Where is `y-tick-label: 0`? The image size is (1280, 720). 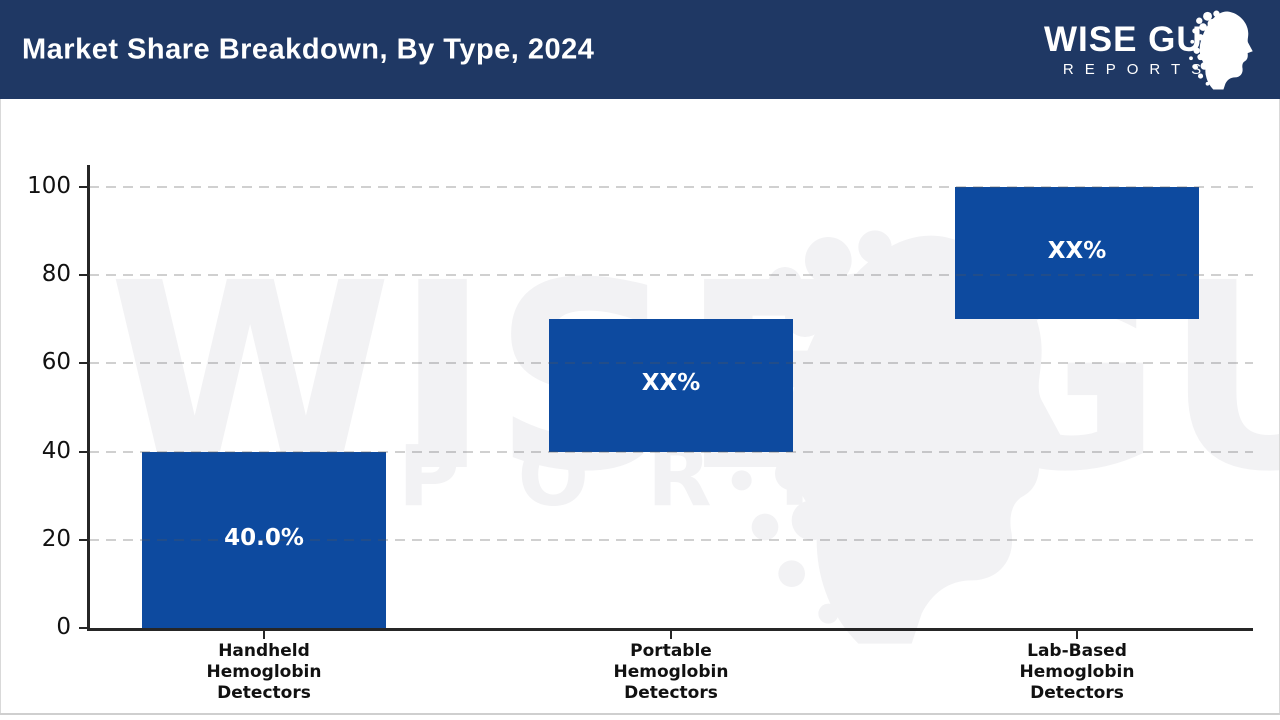 y-tick-label: 0 is located at coordinates (63, 627).